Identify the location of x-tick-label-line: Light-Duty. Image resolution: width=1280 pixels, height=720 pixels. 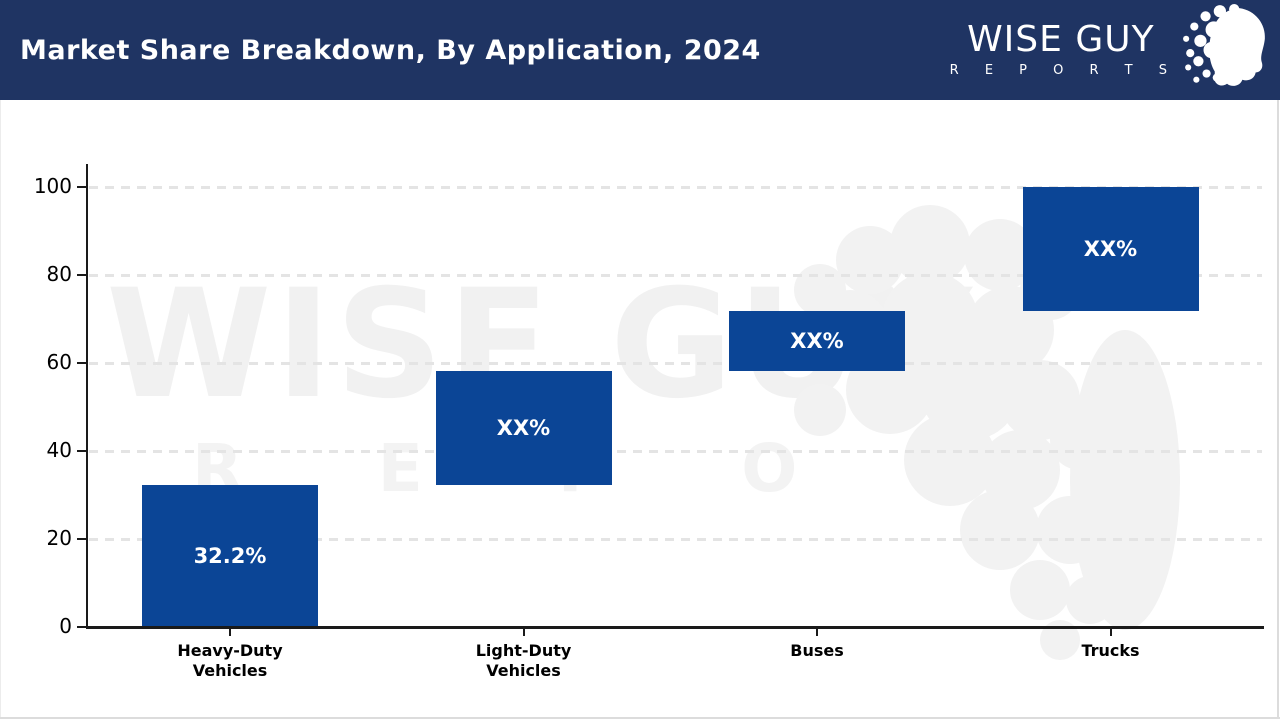
(523, 650).